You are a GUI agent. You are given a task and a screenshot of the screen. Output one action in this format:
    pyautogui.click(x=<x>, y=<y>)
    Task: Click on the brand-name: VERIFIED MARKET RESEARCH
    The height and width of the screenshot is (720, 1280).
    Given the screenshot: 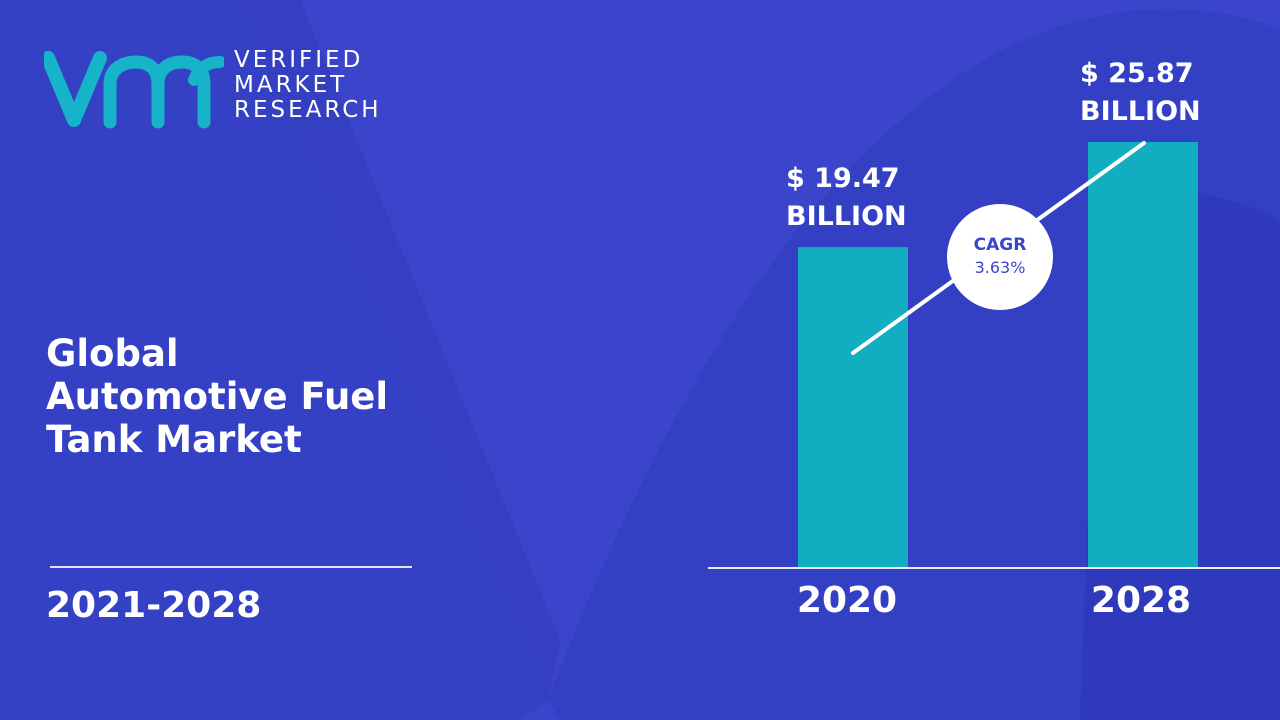 What is the action you would take?
    pyautogui.click(x=308, y=85)
    